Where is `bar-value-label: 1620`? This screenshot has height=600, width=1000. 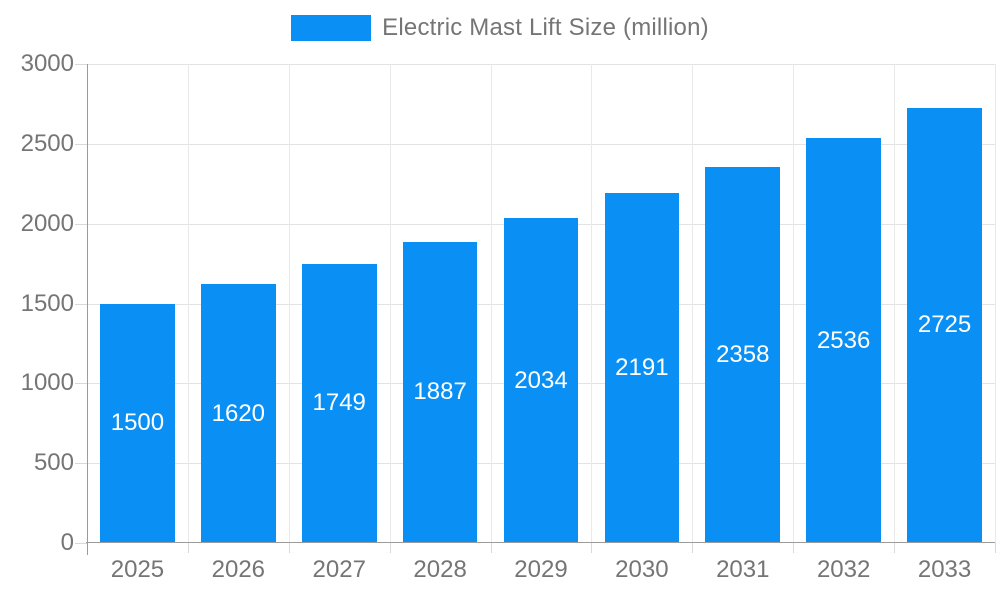
bar-value-label: 1620 is located at coordinates (238, 413).